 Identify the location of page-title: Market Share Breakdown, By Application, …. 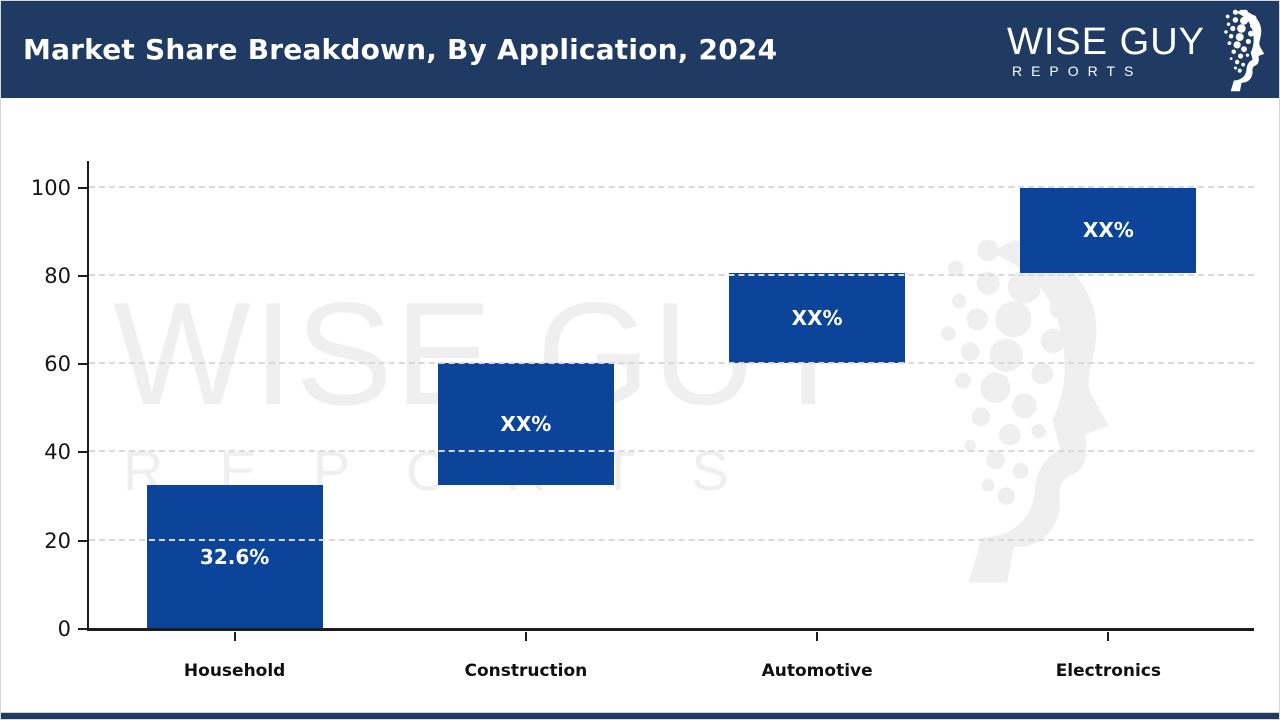
(400, 49).